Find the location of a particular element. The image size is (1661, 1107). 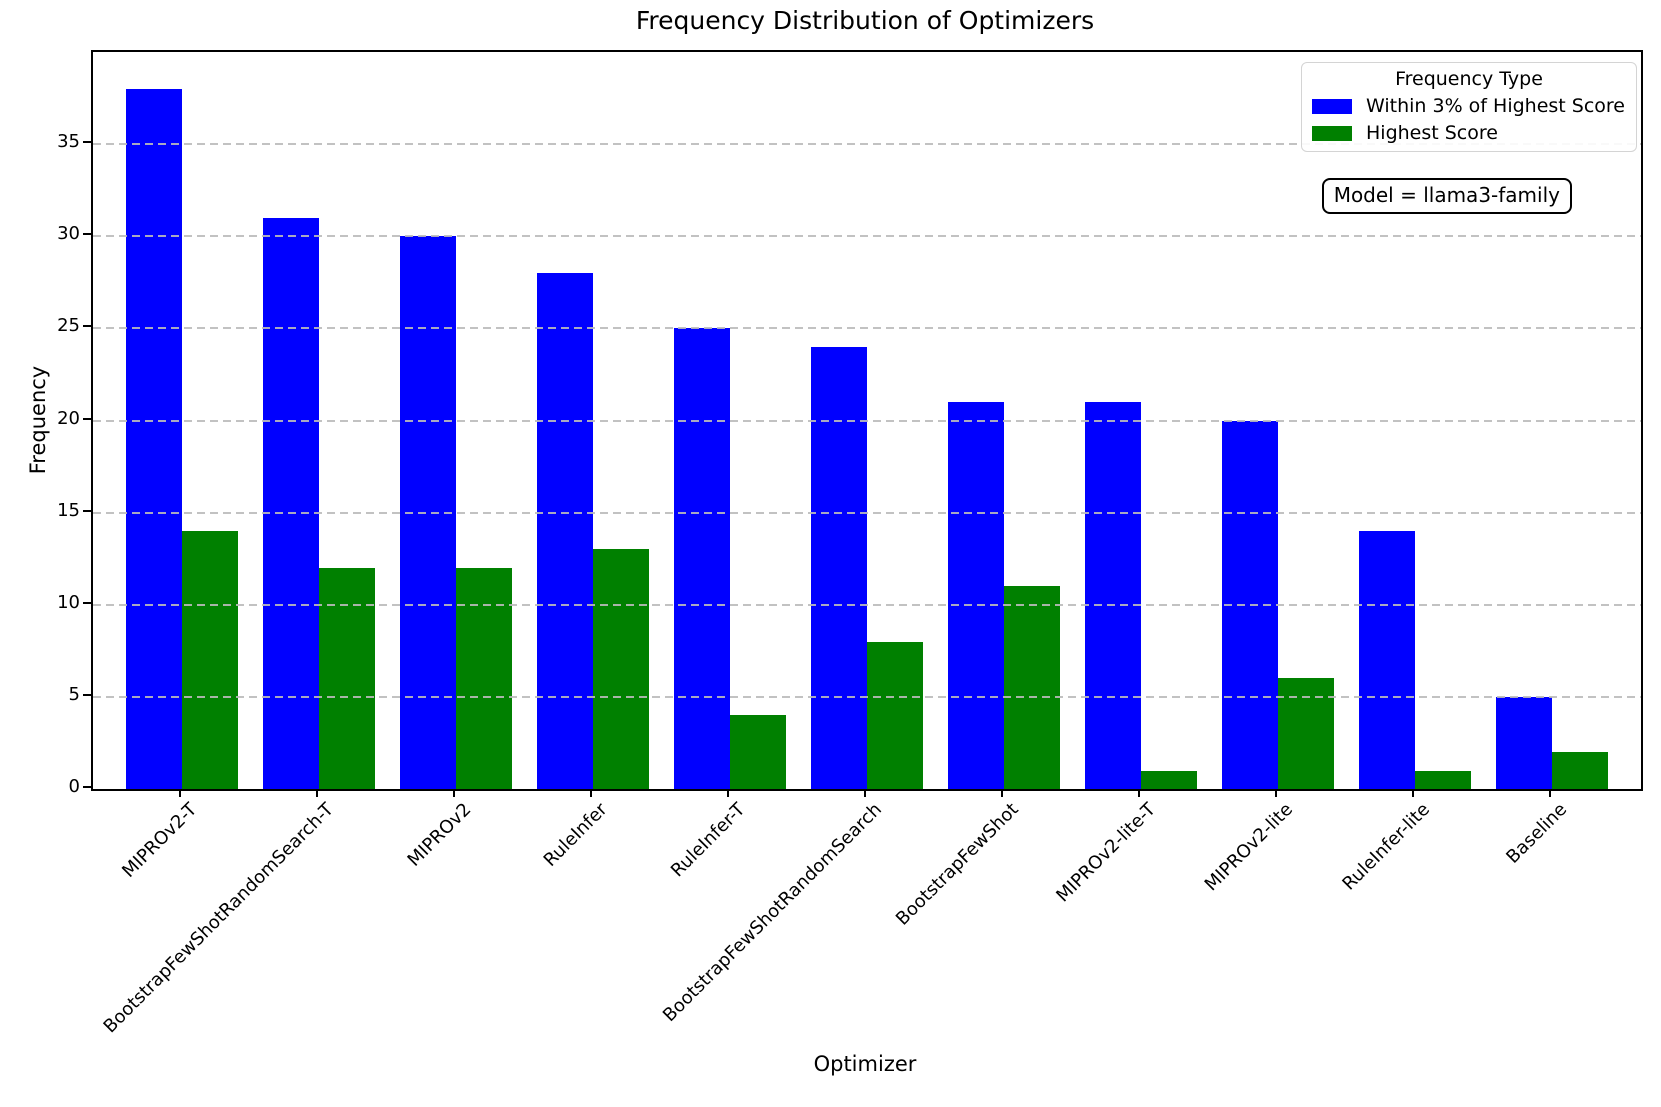

bar-blue-Baseline is located at coordinates (1524, 742).